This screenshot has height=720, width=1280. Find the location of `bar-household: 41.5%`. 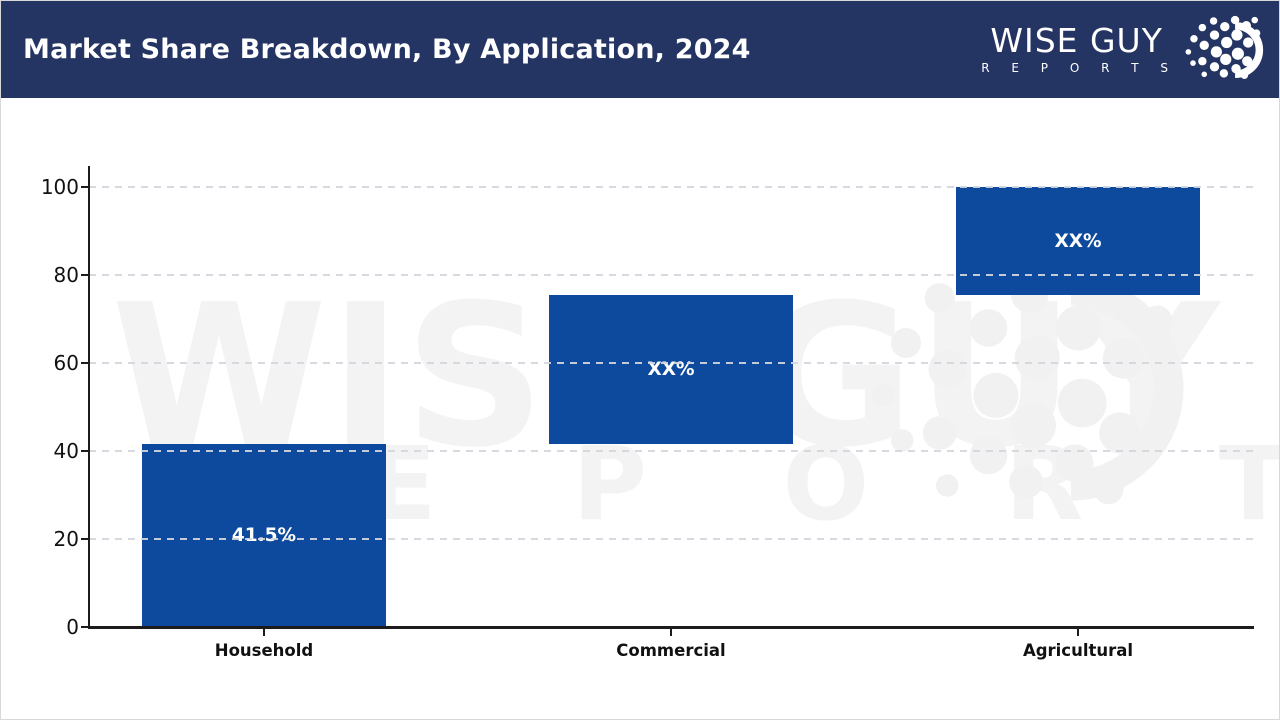

bar-household: 41.5% is located at coordinates (264, 535).